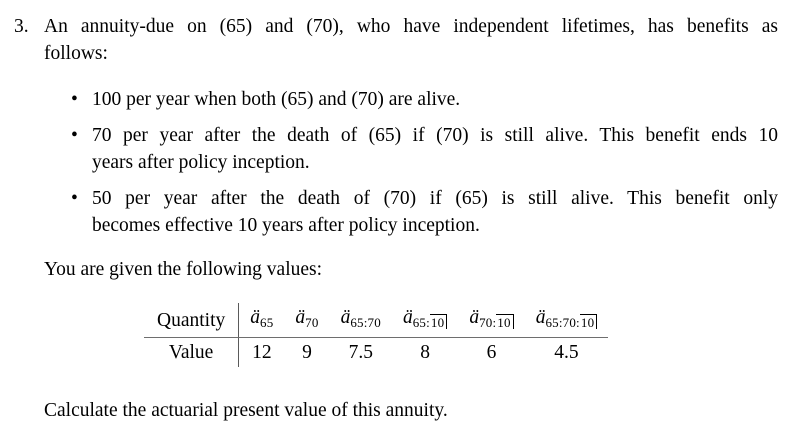  I want to click on problem-number: 3., so click(21, 26).